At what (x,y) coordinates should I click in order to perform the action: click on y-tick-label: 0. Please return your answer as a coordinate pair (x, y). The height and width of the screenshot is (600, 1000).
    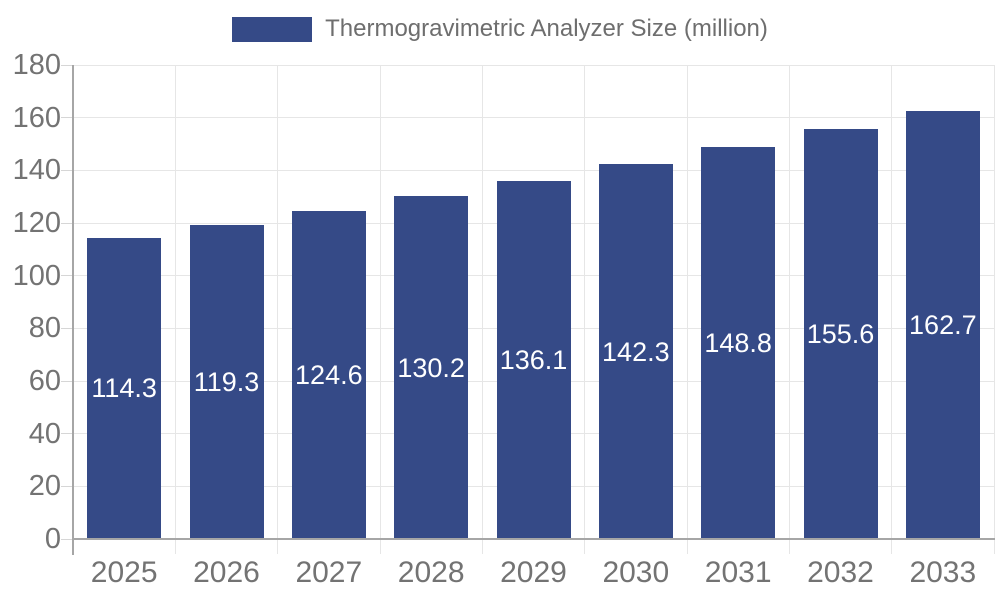
    Looking at the image, I should click on (52, 539).